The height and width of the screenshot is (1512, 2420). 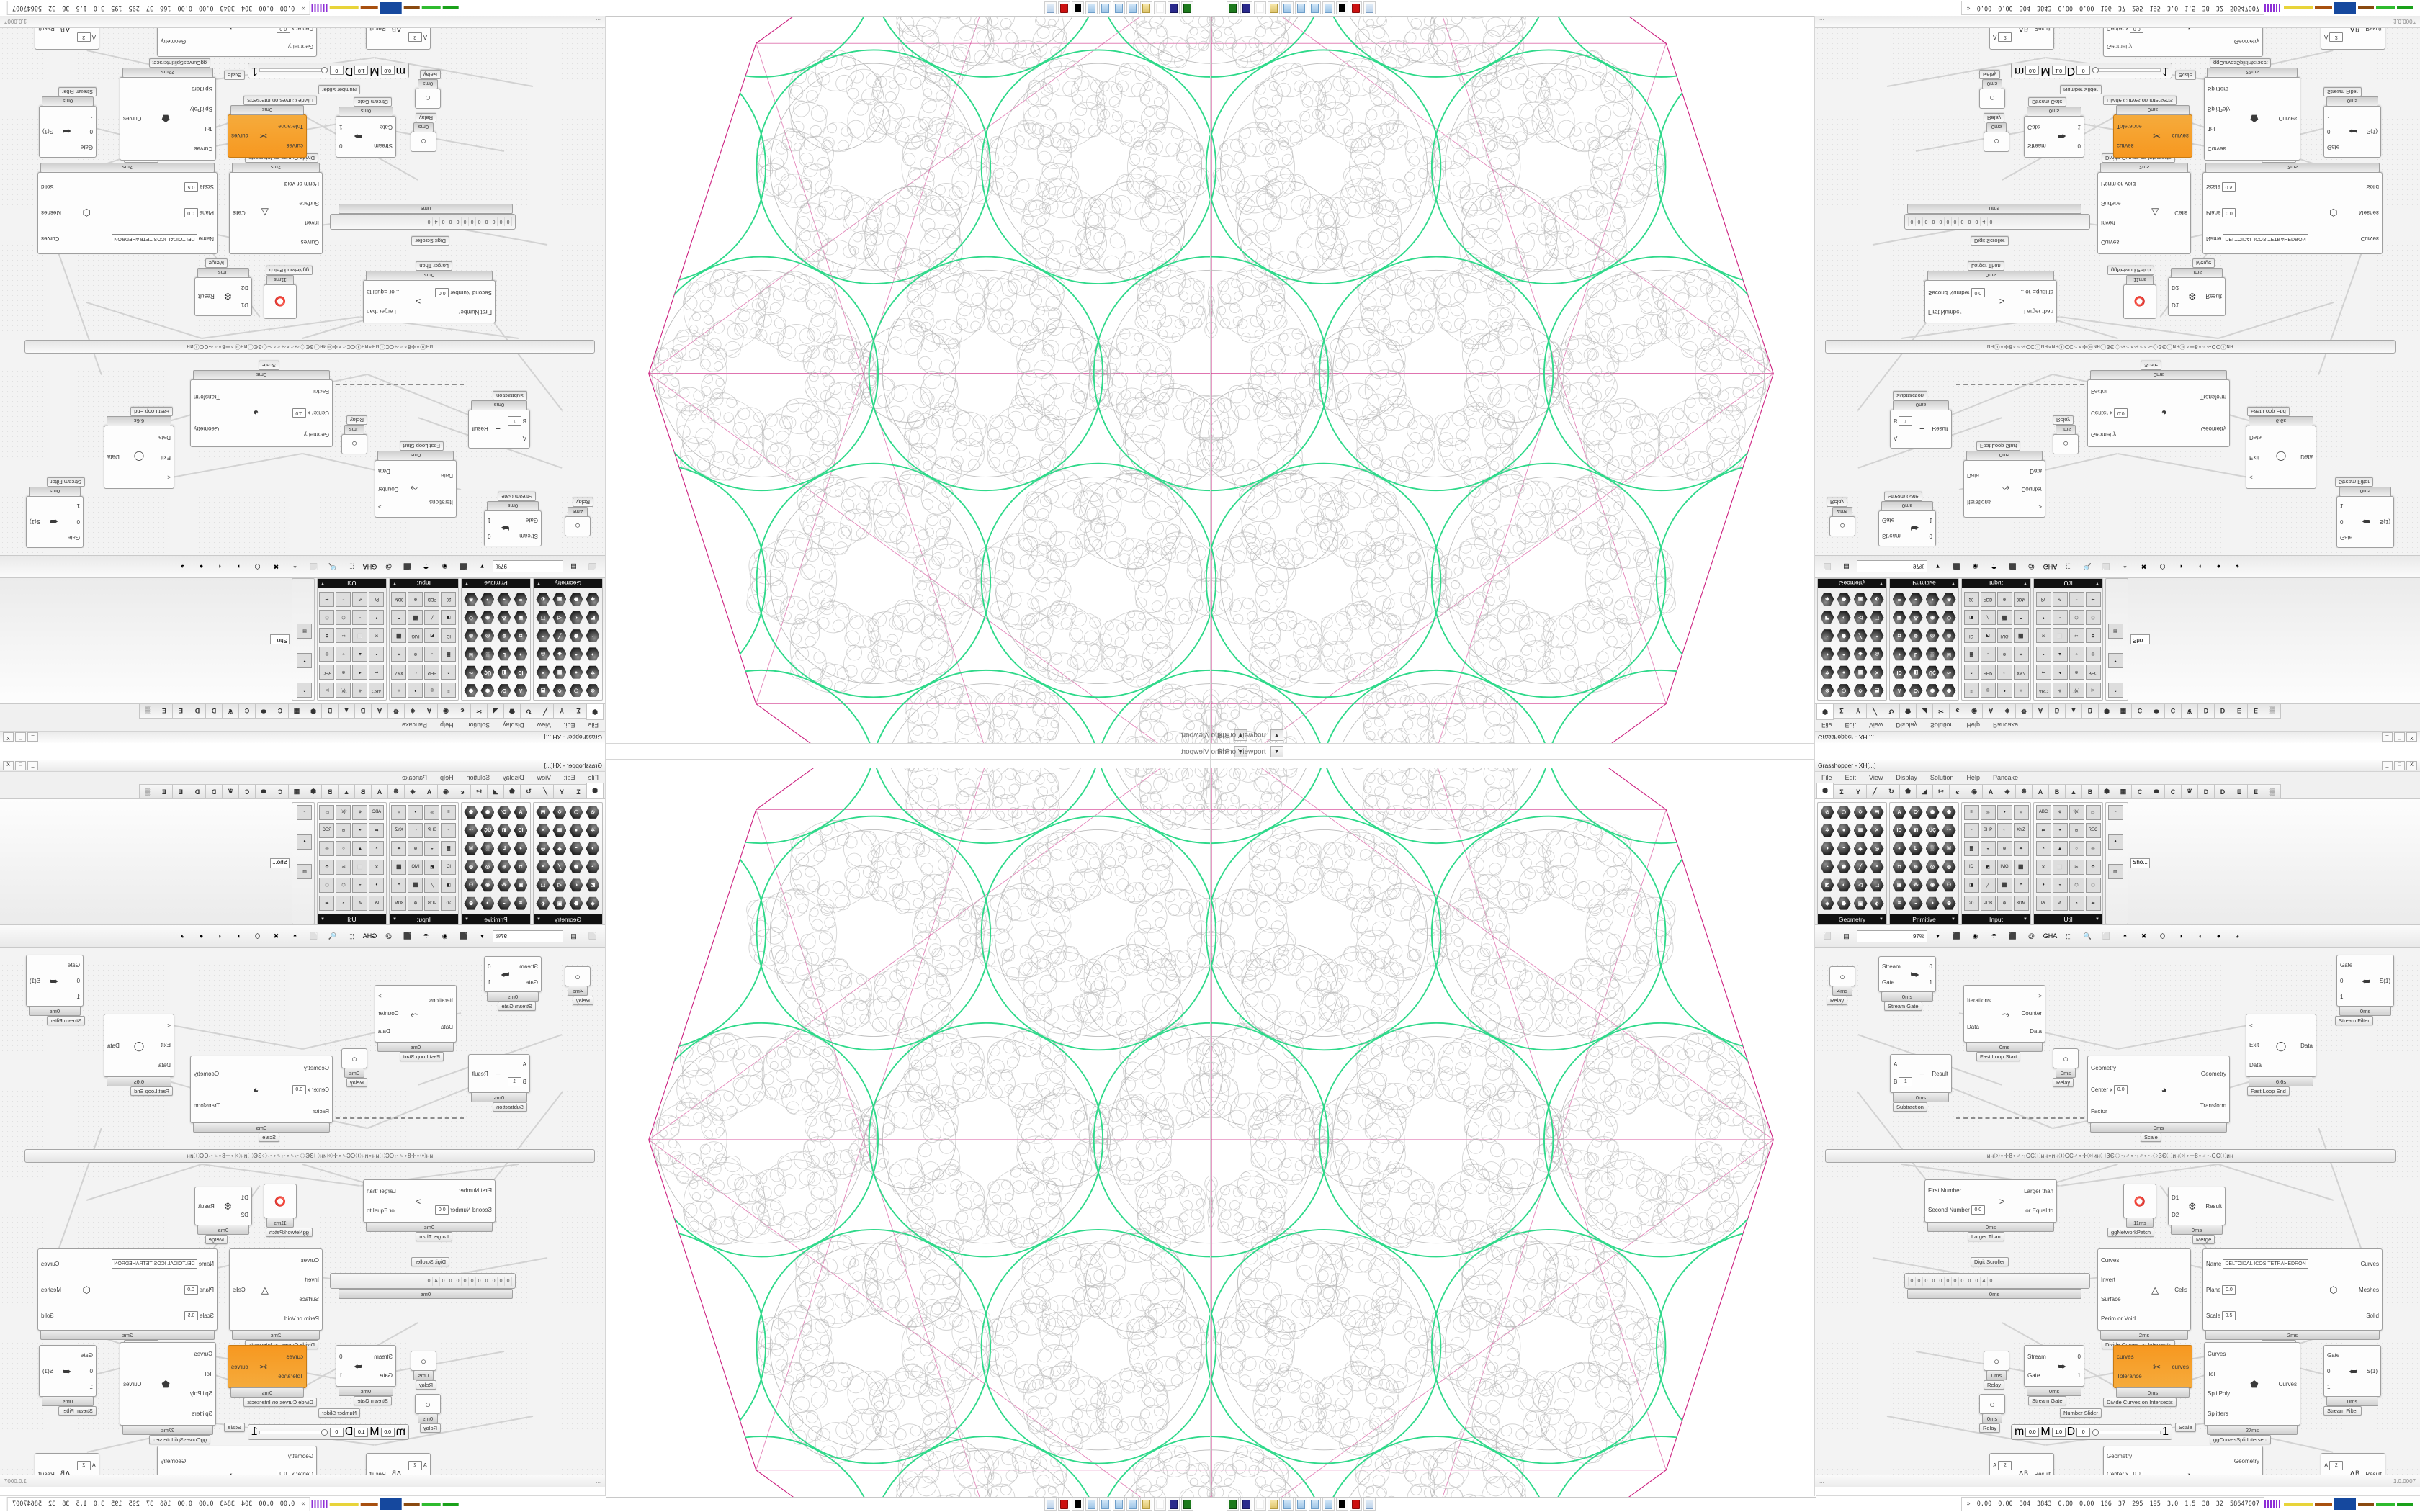 I want to click on chevron-down-icon: ▾, so click(x=1938, y=936).